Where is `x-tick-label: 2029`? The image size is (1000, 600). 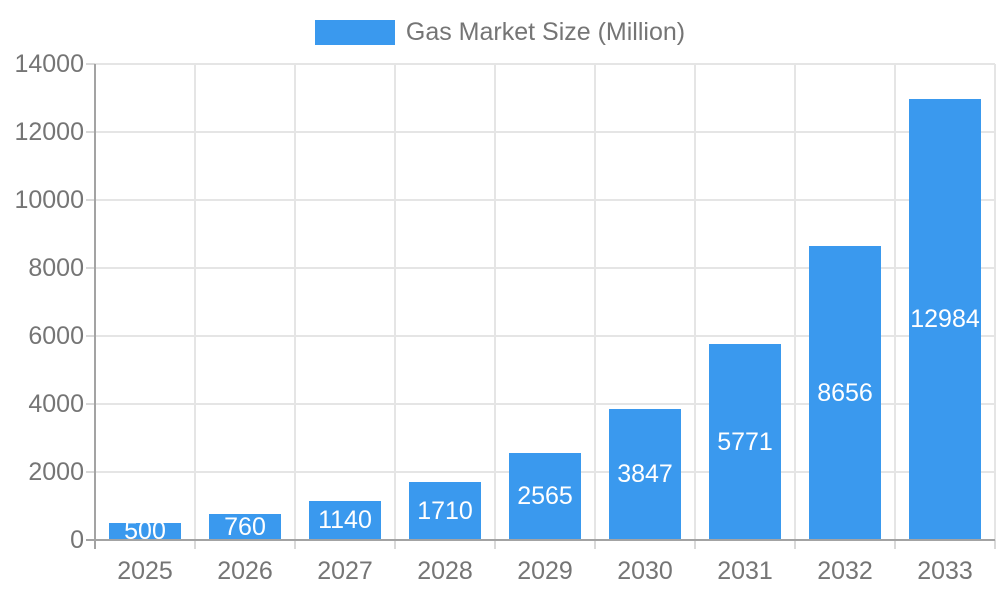
x-tick-label: 2029 is located at coordinates (545, 571).